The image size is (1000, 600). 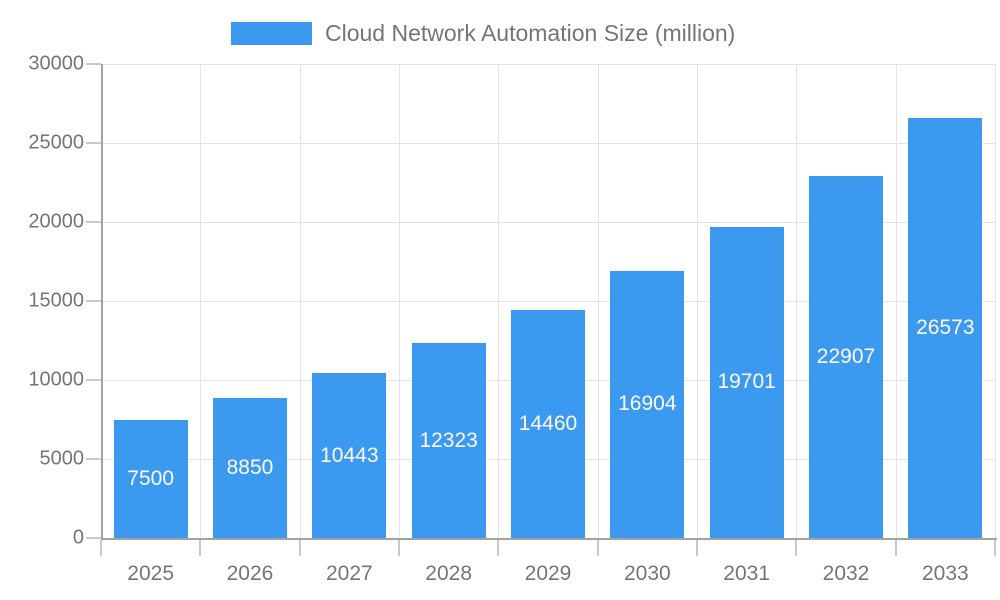 I want to click on bar-value-label: 16904, so click(x=647, y=404).